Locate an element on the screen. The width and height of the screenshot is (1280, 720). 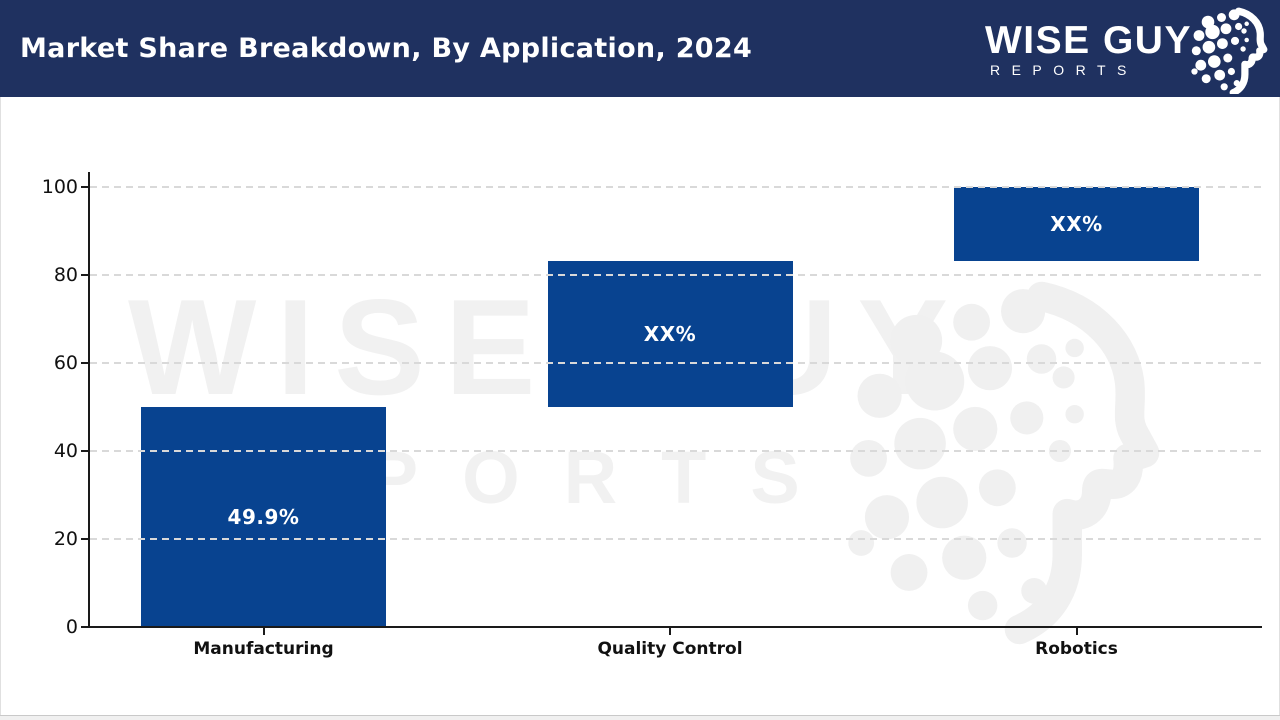
y-tick-label-40: 40 is located at coordinates (65, 451).